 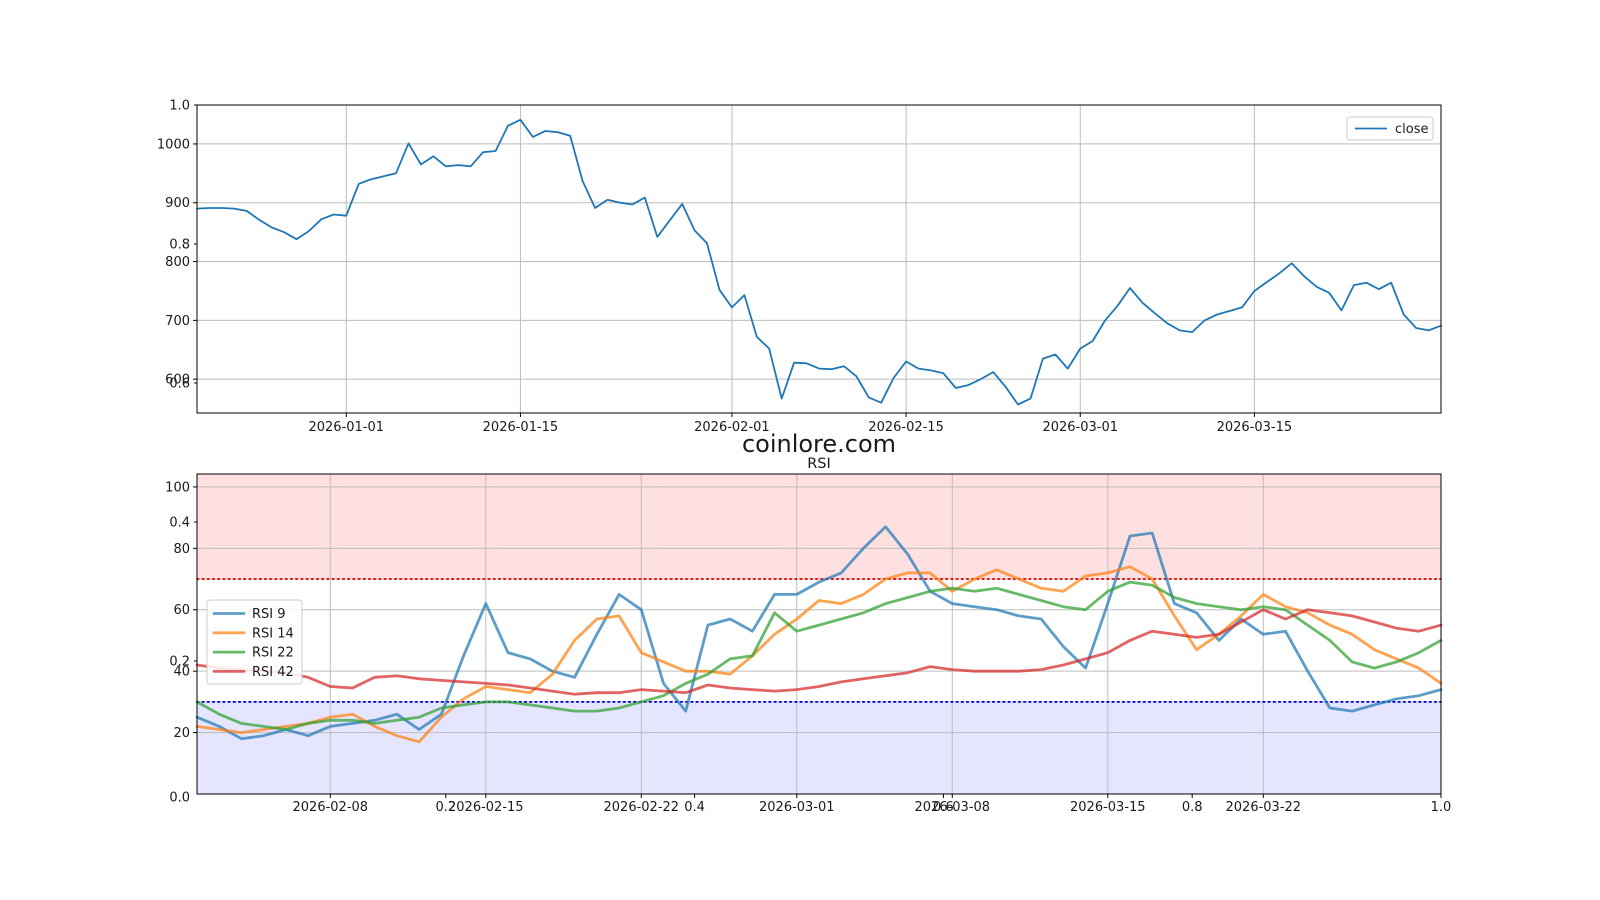 What do you see at coordinates (181, 733) in the screenshot?
I see `rsi-y-tick-label: 20` at bounding box center [181, 733].